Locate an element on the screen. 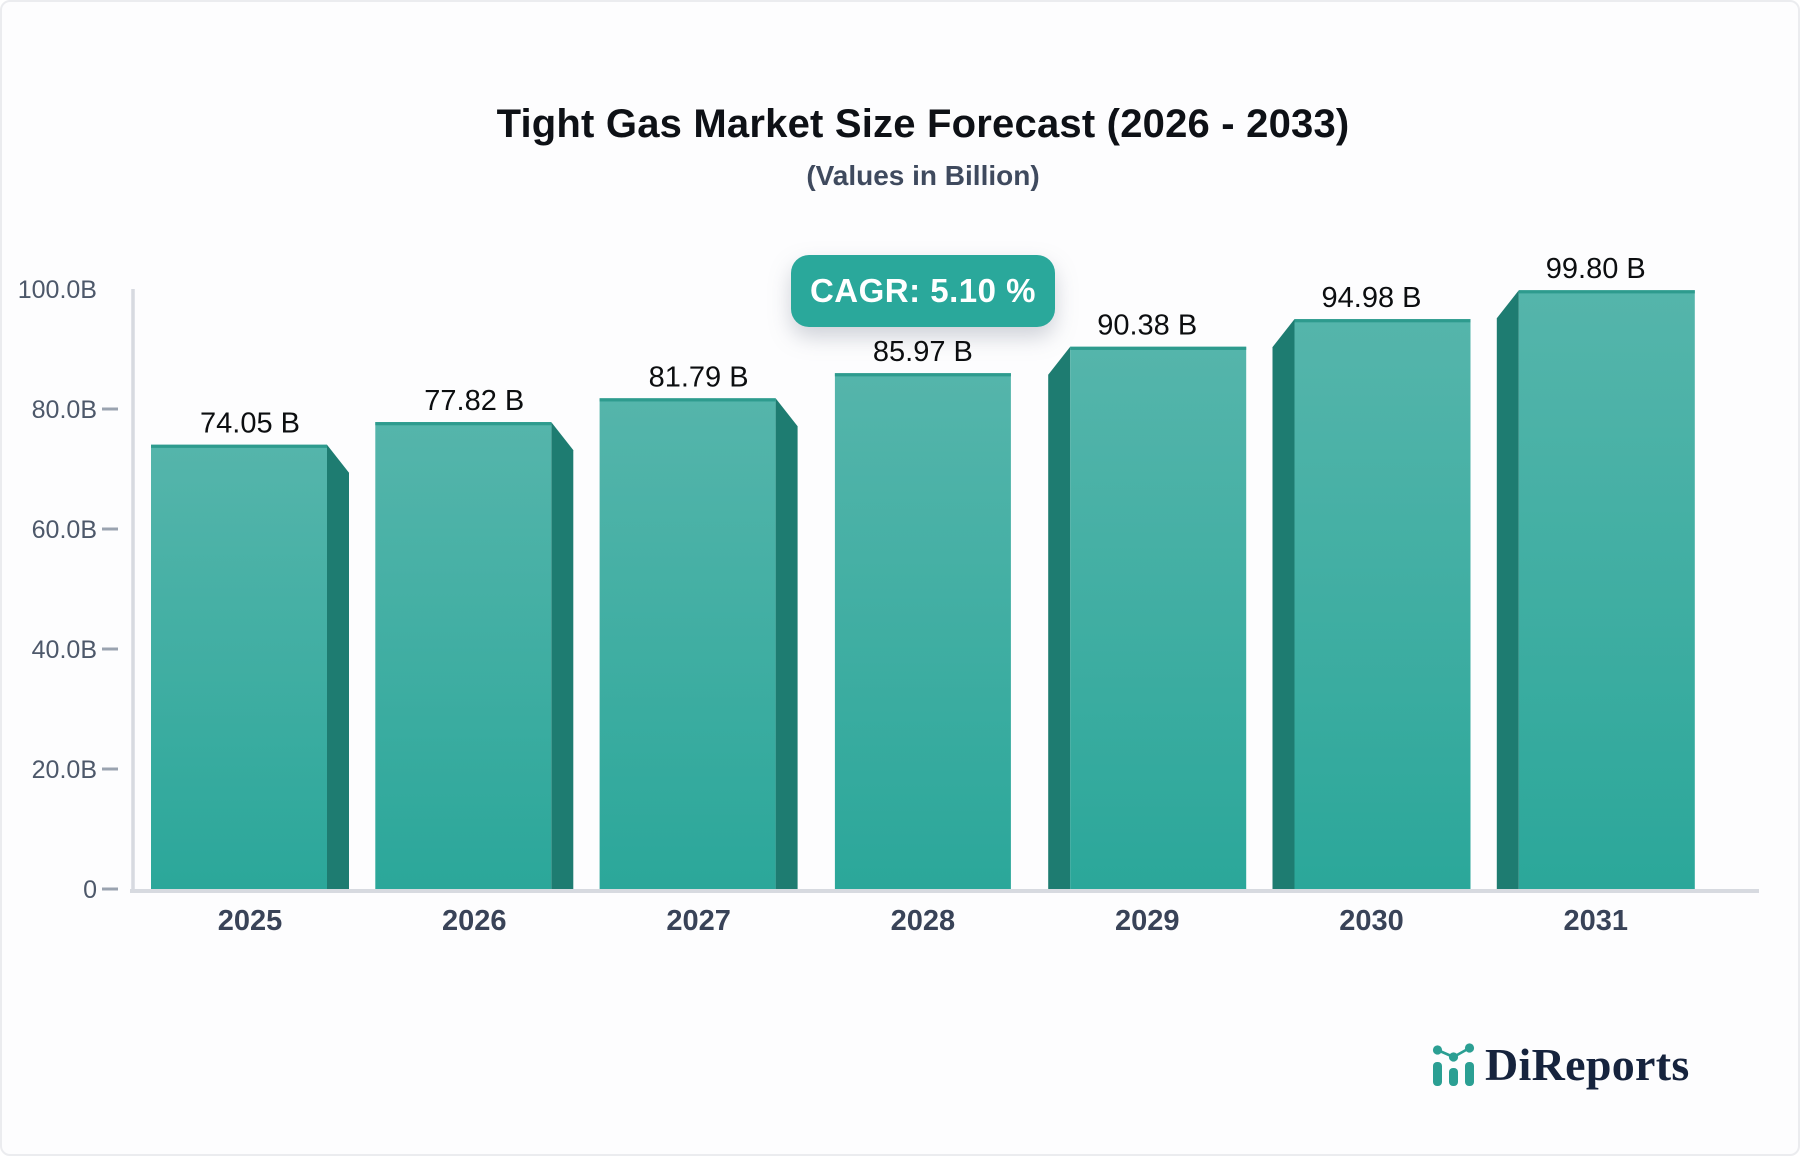 Image resolution: width=1800 pixels, height=1156 pixels. bar-2025 is located at coordinates (250, 666).